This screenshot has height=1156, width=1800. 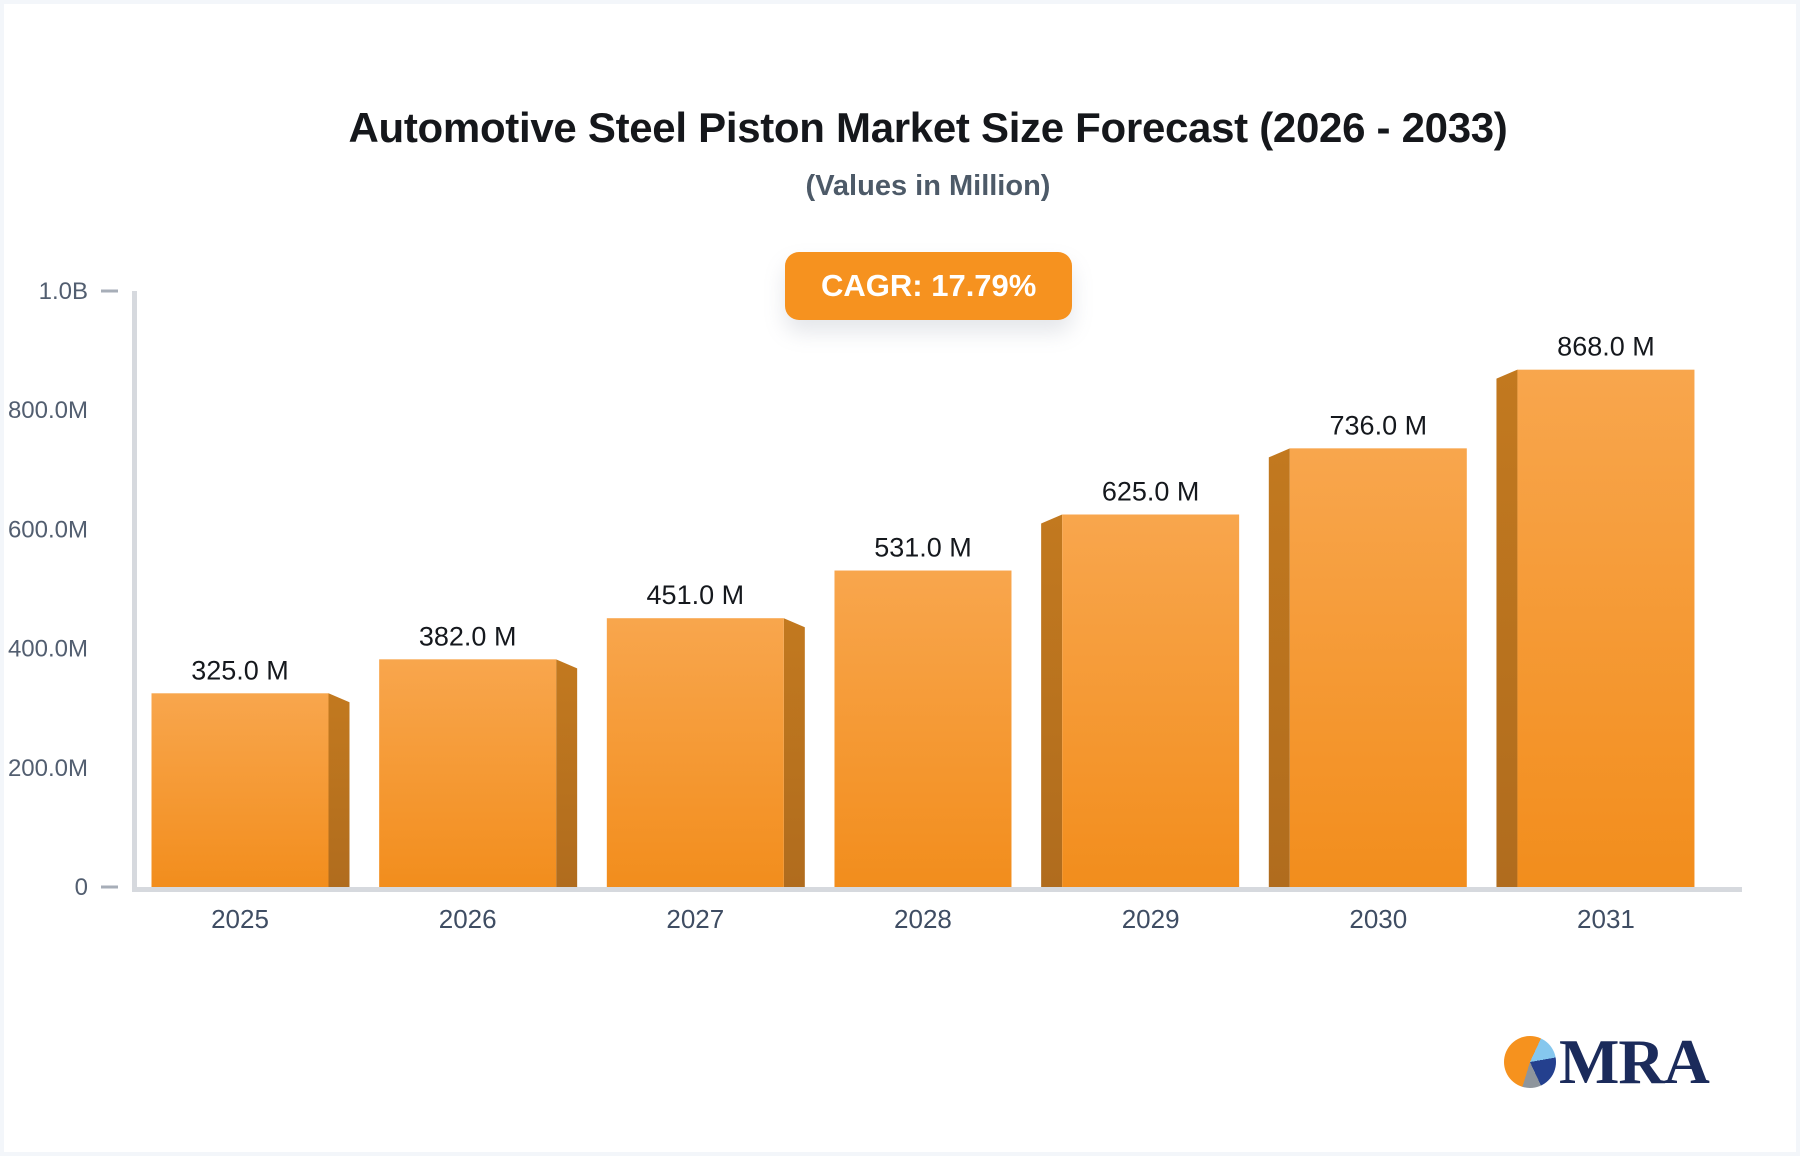 What do you see at coordinates (1151, 919) in the screenshot?
I see `x-axis-label-2029: 2029` at bounding box center [1151, 919].